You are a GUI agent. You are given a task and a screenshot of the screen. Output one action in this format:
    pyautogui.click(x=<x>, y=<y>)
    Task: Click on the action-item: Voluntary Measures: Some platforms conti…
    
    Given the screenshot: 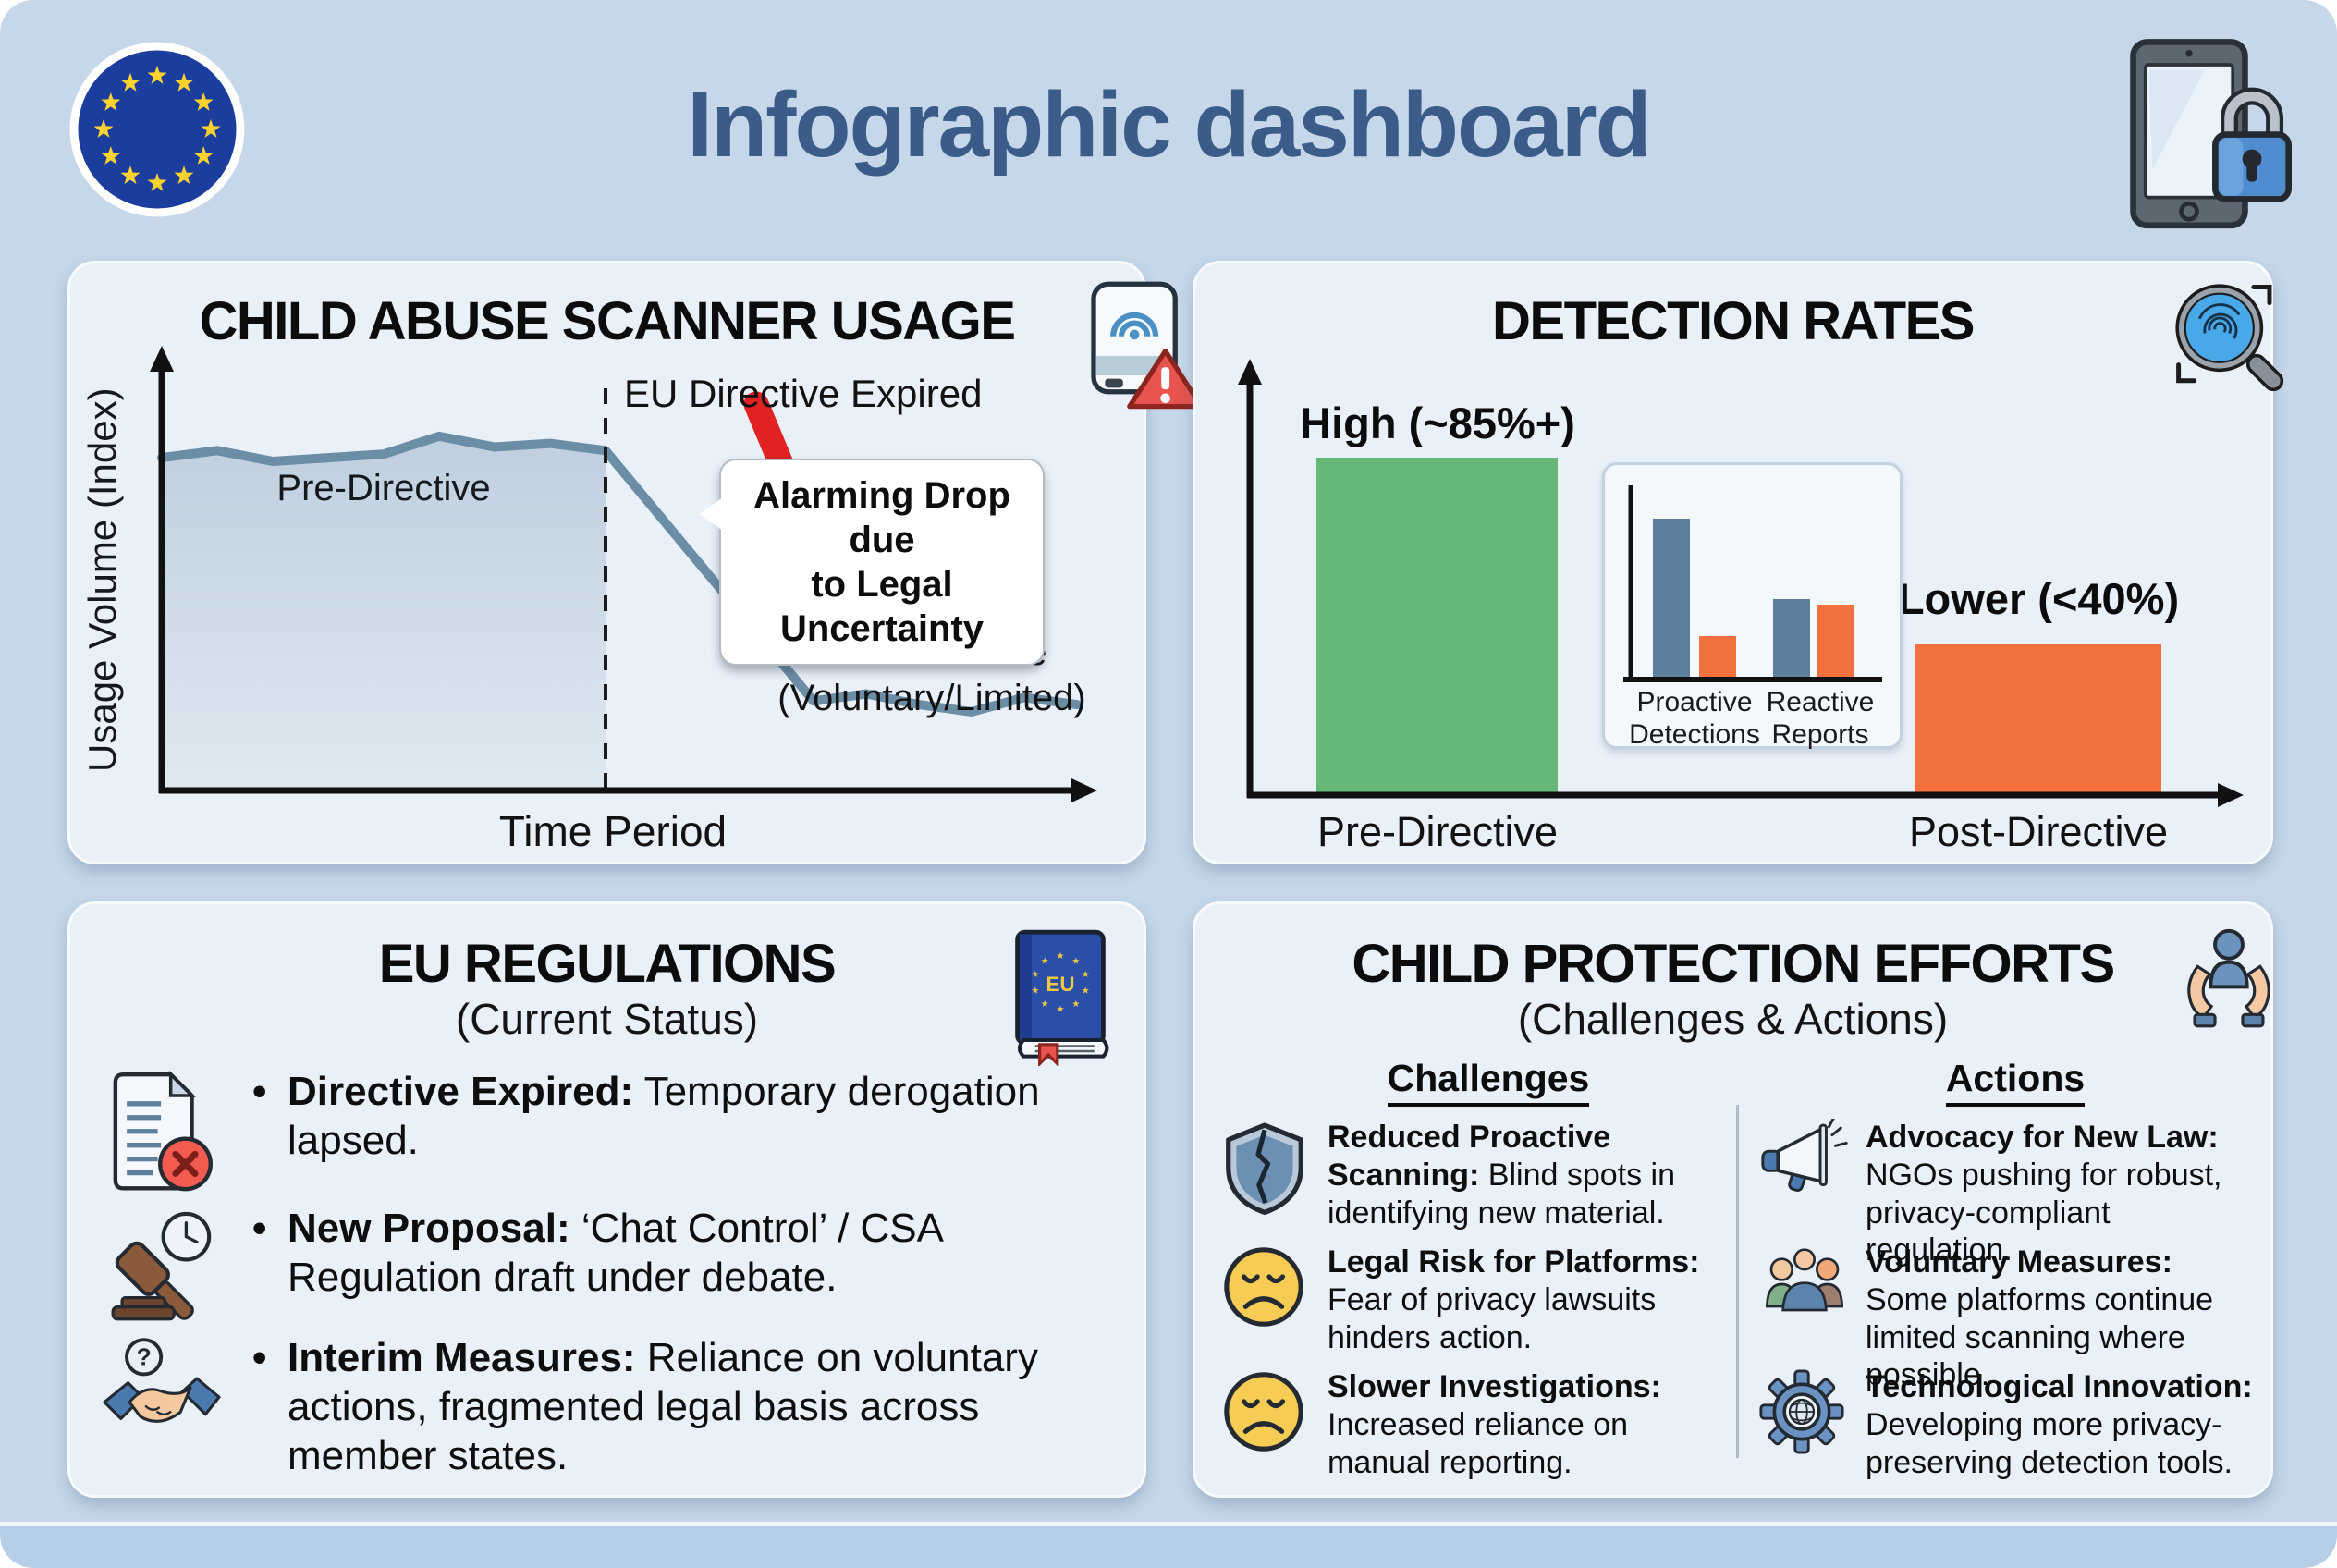 What is the action you would take?
    pyautogui.click(x=2010, y=1318)
    